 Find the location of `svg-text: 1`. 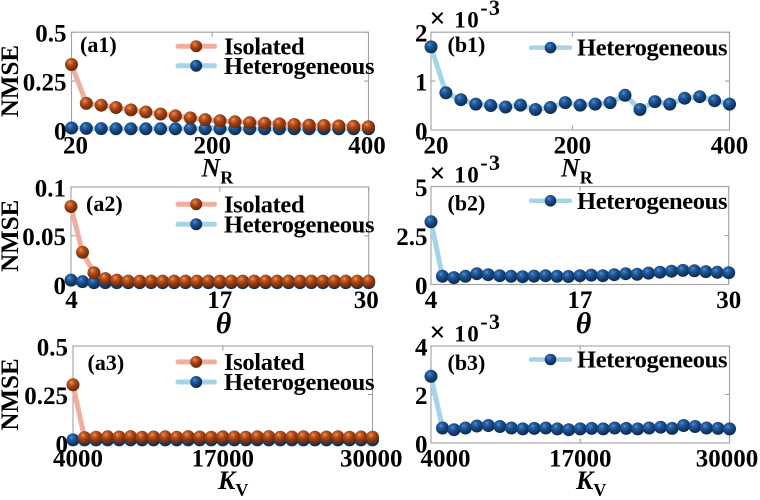

svg-text: 1 is located at coordinates (421, 83).